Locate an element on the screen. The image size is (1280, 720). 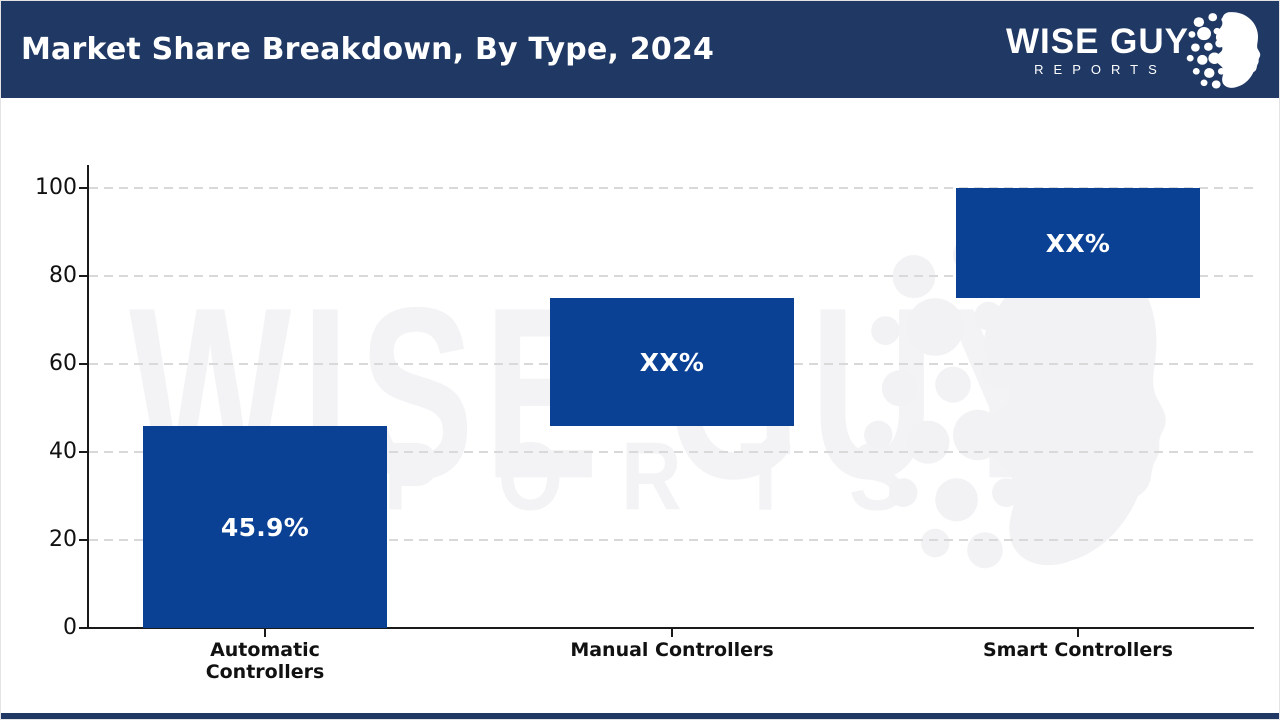
y-tick-label: 60 is located at coordinates (63, 363).